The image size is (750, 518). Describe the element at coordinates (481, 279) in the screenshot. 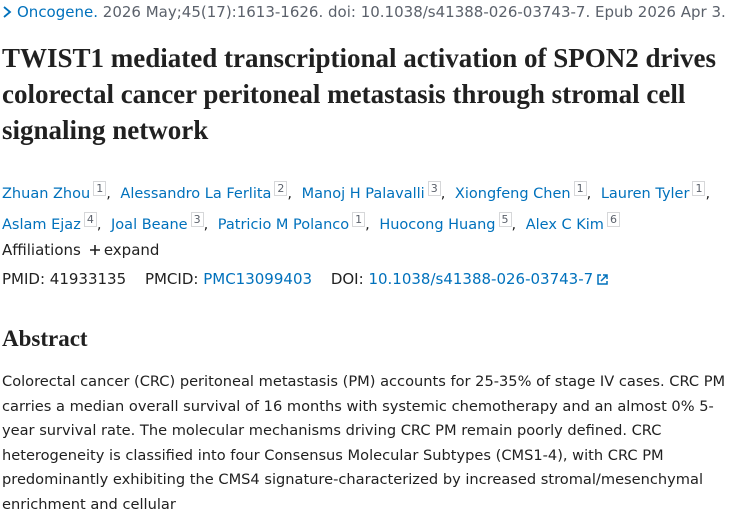

I see `doi-link: 10.1038/s41388-026-03743-7` at that location.